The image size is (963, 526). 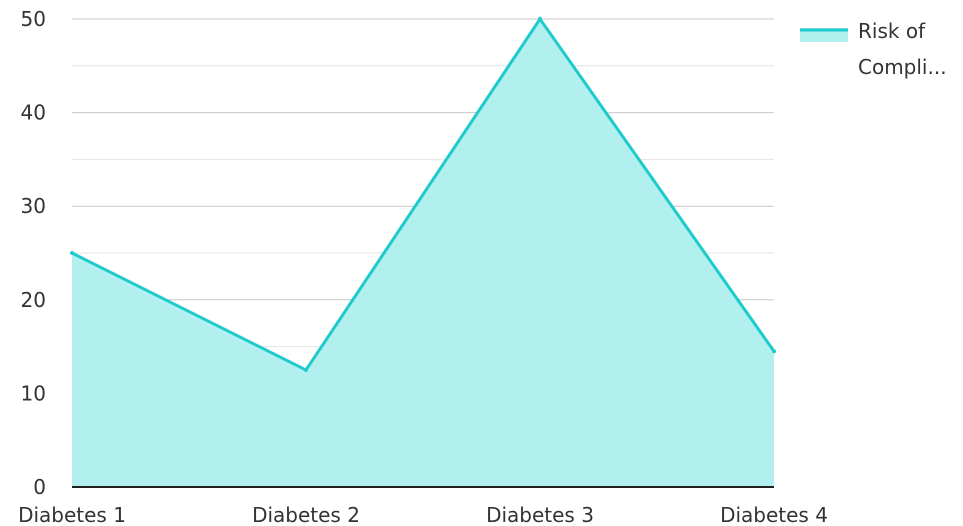 I want to click on y-tick-label-0: 0, so click(x=39, y=487).